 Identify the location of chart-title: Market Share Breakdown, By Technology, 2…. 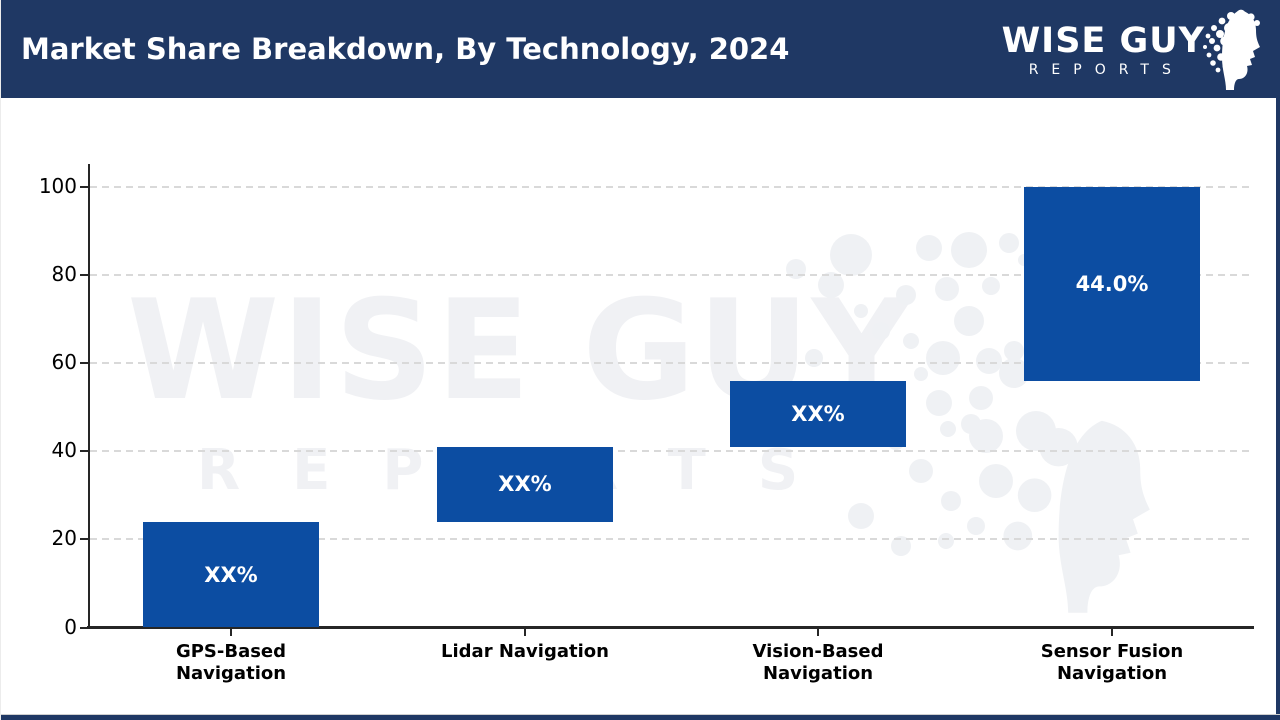
(405, 49).